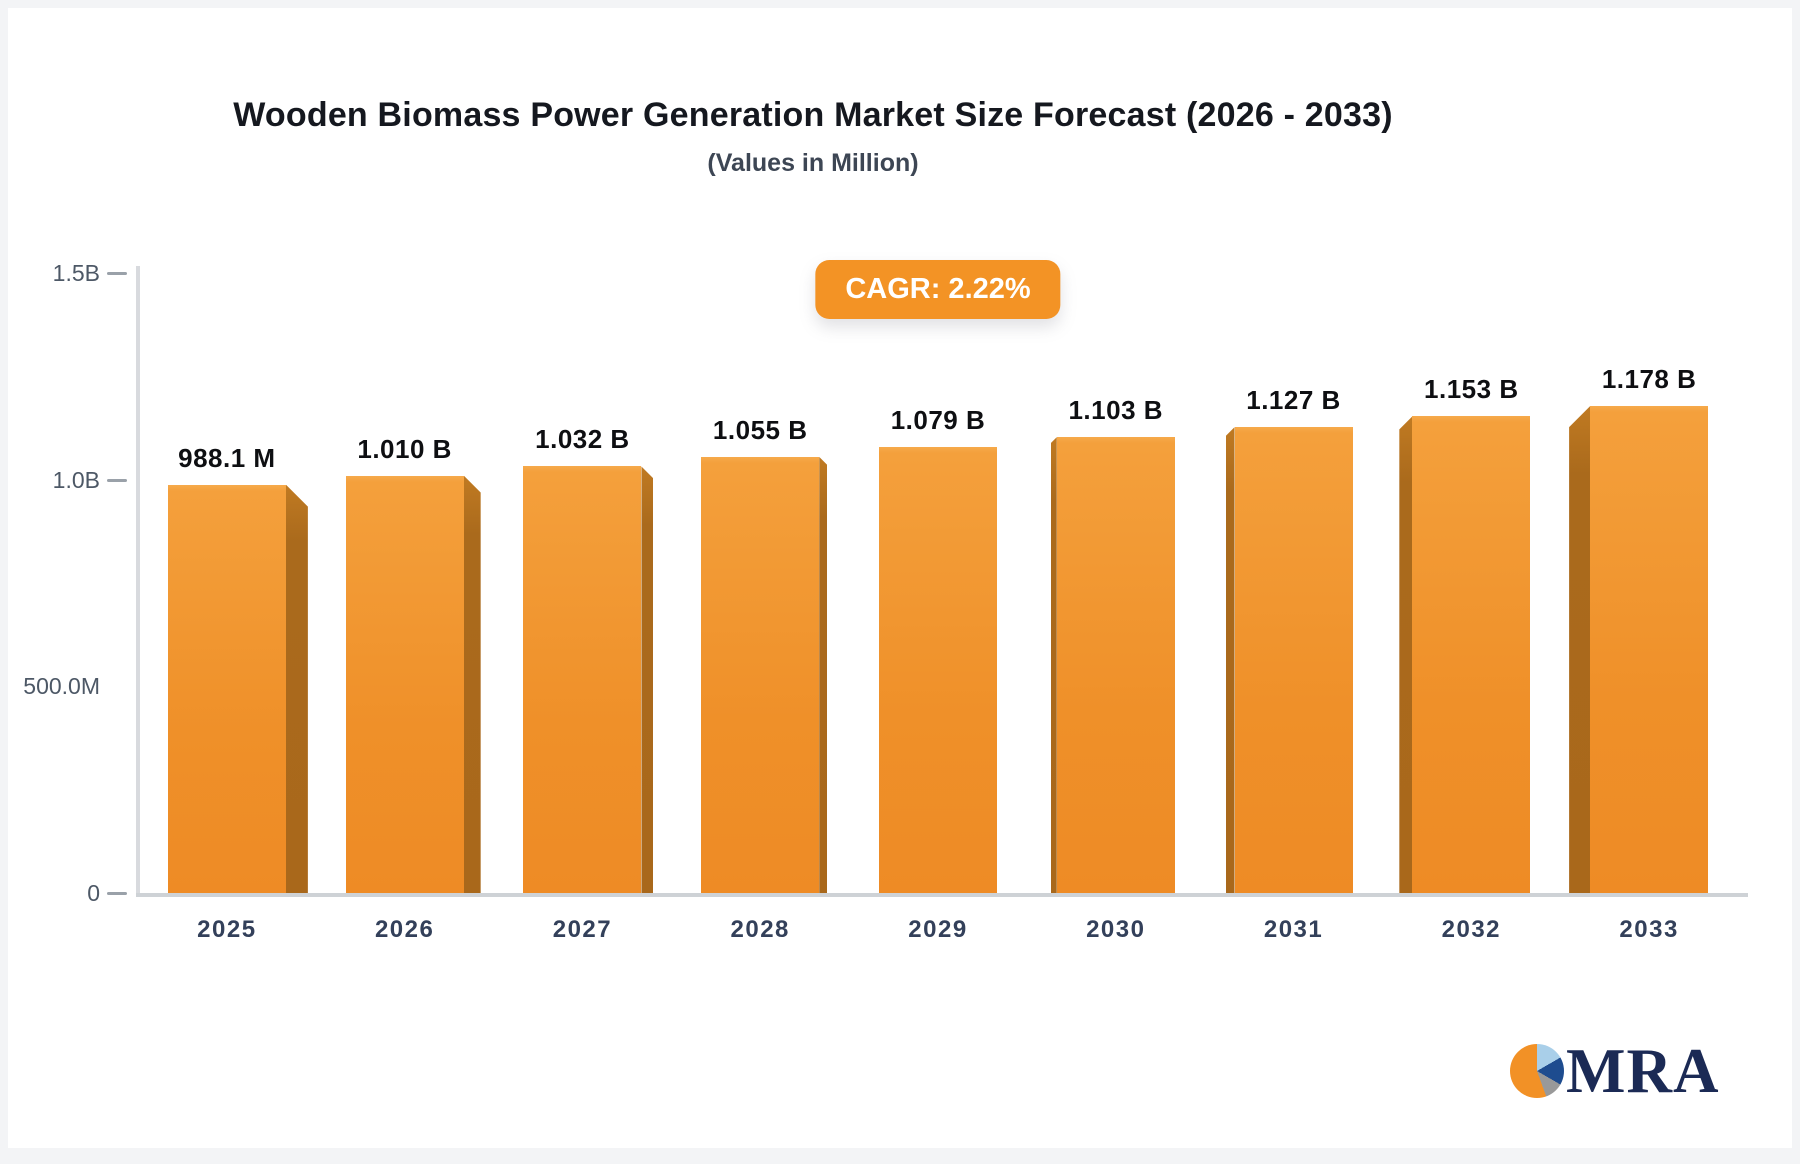 The height and width of the screenshot is (1164, 1800). Describe the element at coordinates (1471, 389) in the screenshot. I see `bar-value-label: 1.153 B` at that location.